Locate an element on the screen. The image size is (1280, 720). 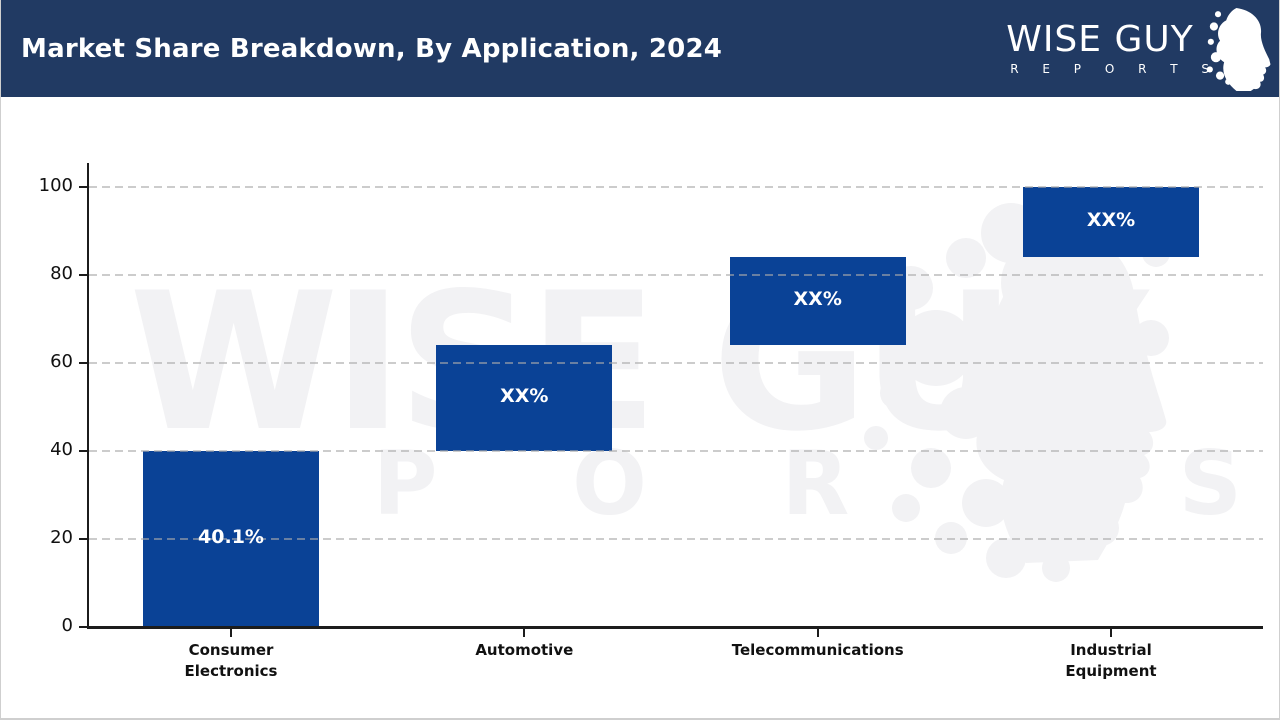
bar-value-label-1: 40.1% is located at coordinates (231, 536).